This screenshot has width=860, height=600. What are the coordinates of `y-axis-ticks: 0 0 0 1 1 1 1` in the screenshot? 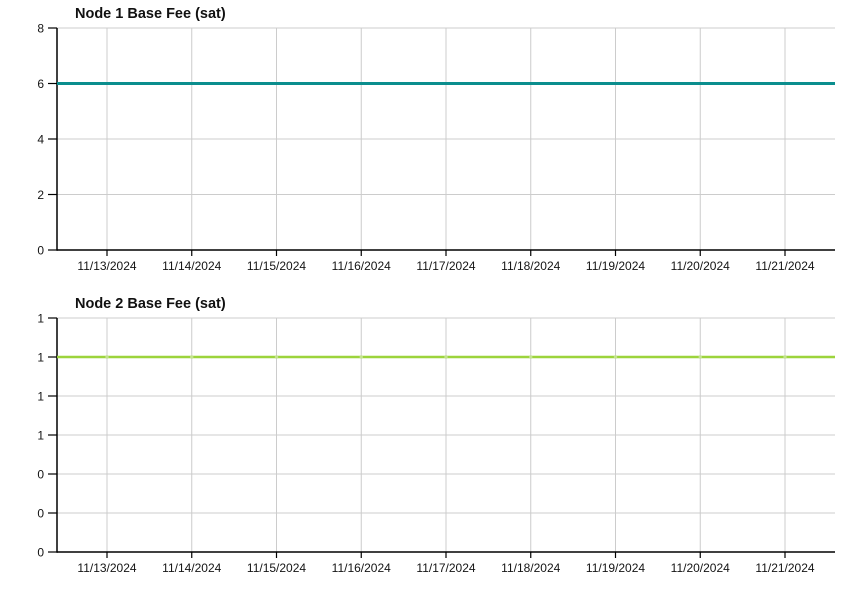 It's located at (47, 436).